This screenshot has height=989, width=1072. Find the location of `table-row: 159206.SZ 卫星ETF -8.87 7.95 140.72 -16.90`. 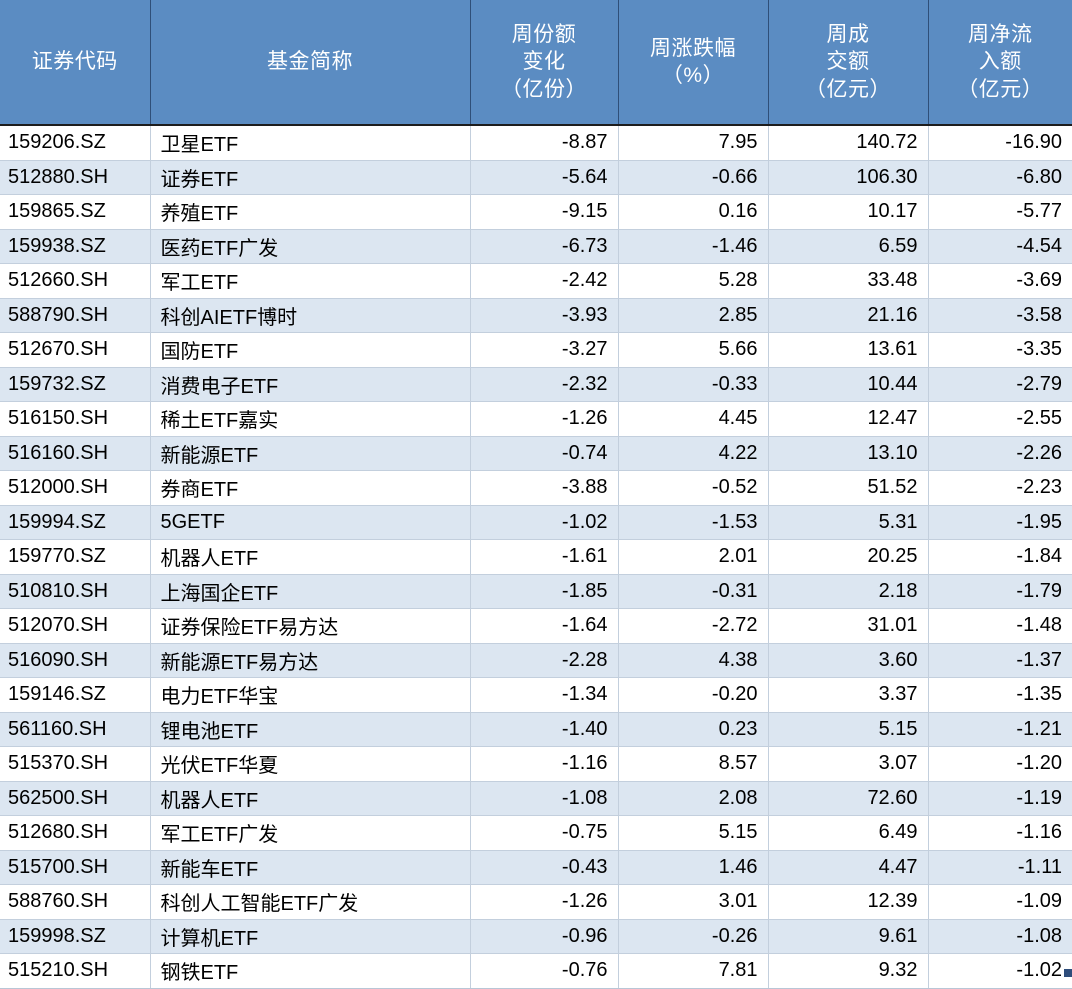

table-row: 159206.SZ 卫星ETF -8.87 7.95 140.72 -16.90 is located at coordinates (536, 143).